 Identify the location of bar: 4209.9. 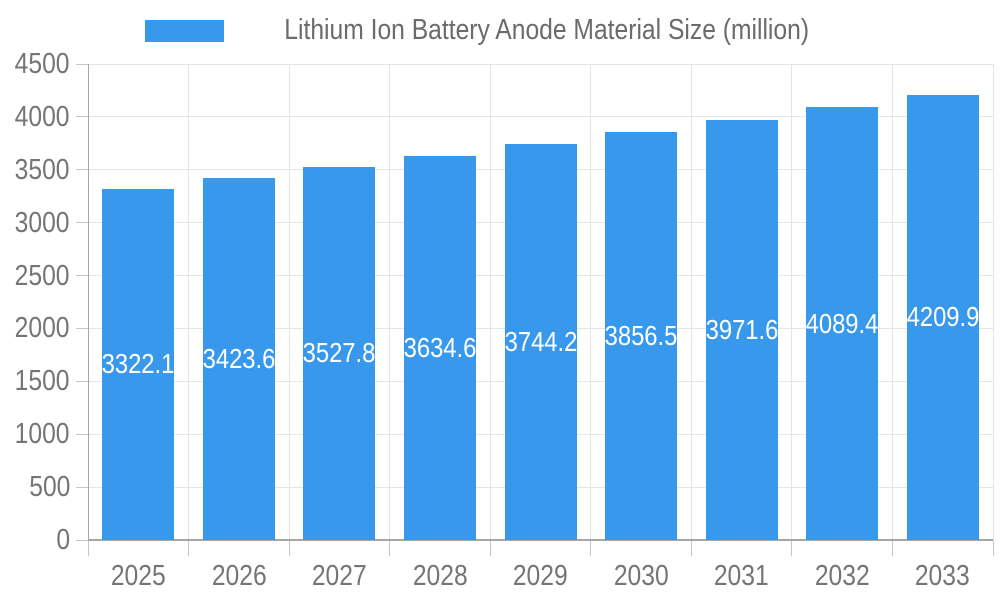
(943, 317).